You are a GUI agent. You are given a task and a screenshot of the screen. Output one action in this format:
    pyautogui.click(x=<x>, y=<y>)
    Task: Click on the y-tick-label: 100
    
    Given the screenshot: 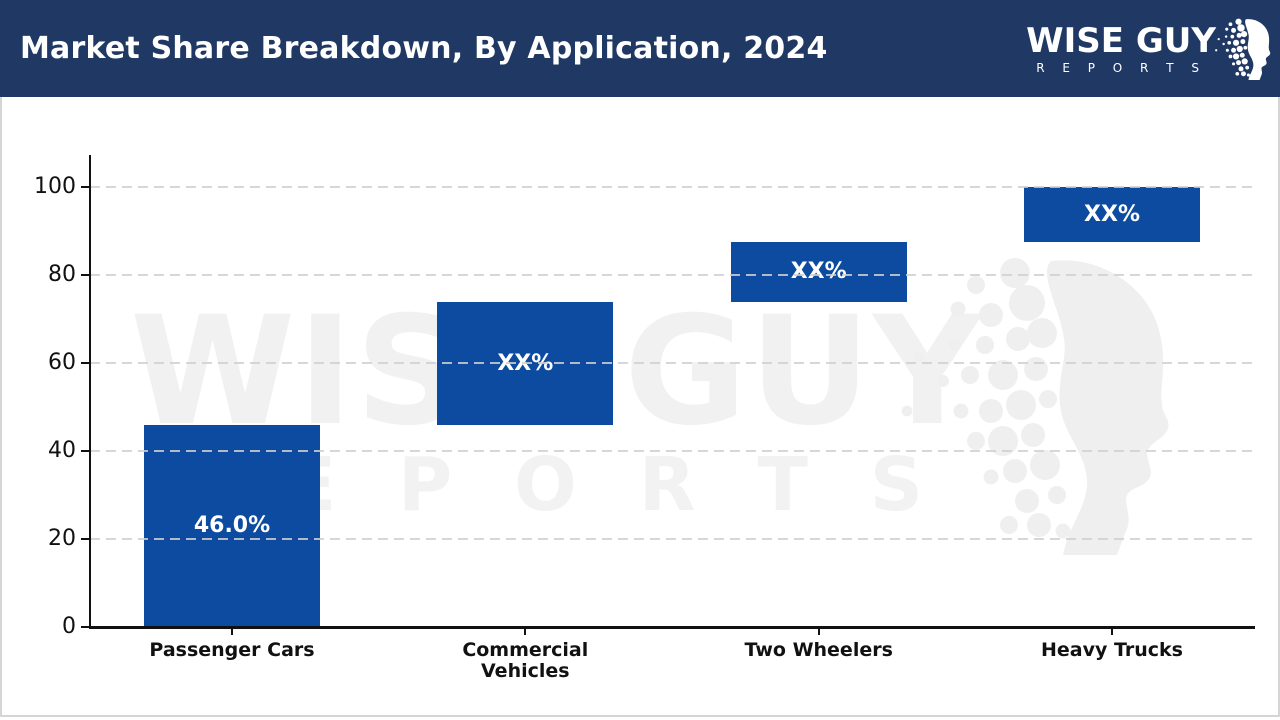 What is the action you would take?
    pyautogui.click(x=55, y=186)
    